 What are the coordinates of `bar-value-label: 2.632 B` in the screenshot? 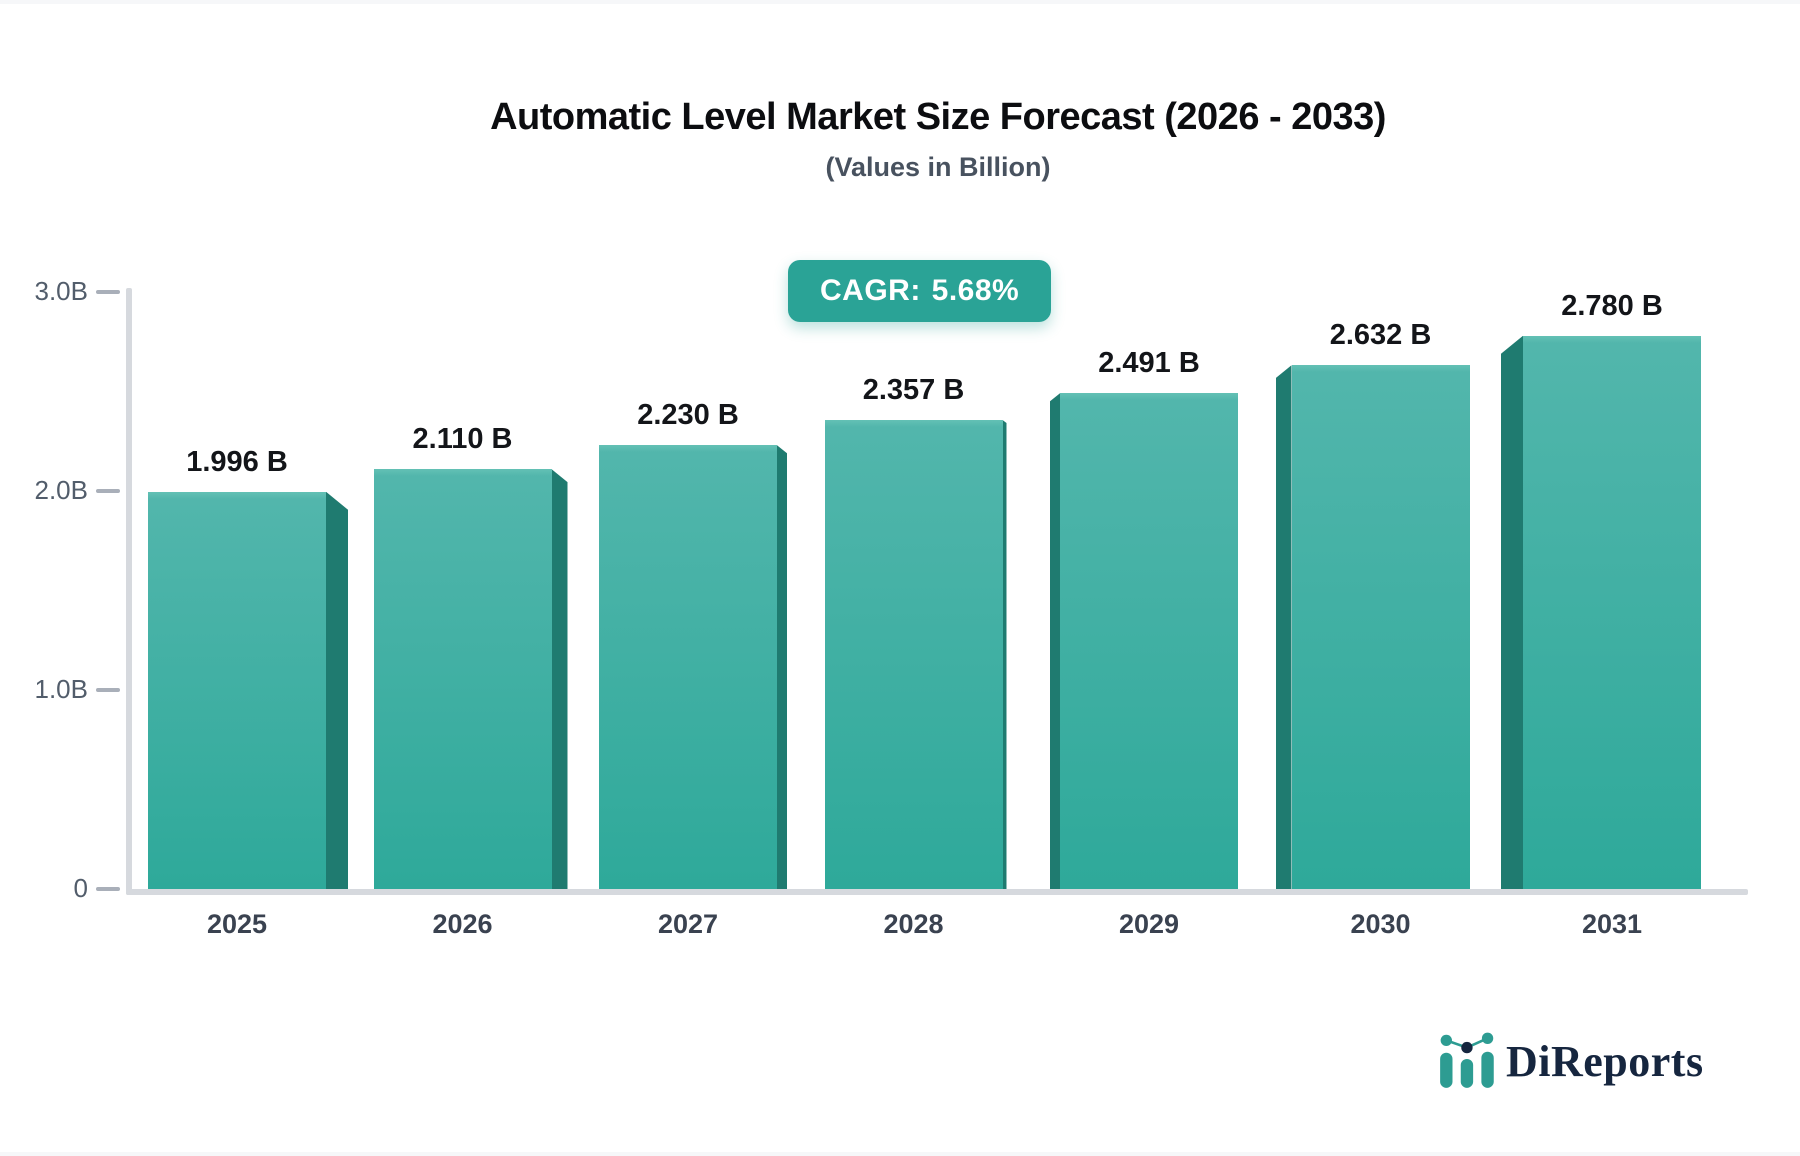 It's located at (1380, 335).